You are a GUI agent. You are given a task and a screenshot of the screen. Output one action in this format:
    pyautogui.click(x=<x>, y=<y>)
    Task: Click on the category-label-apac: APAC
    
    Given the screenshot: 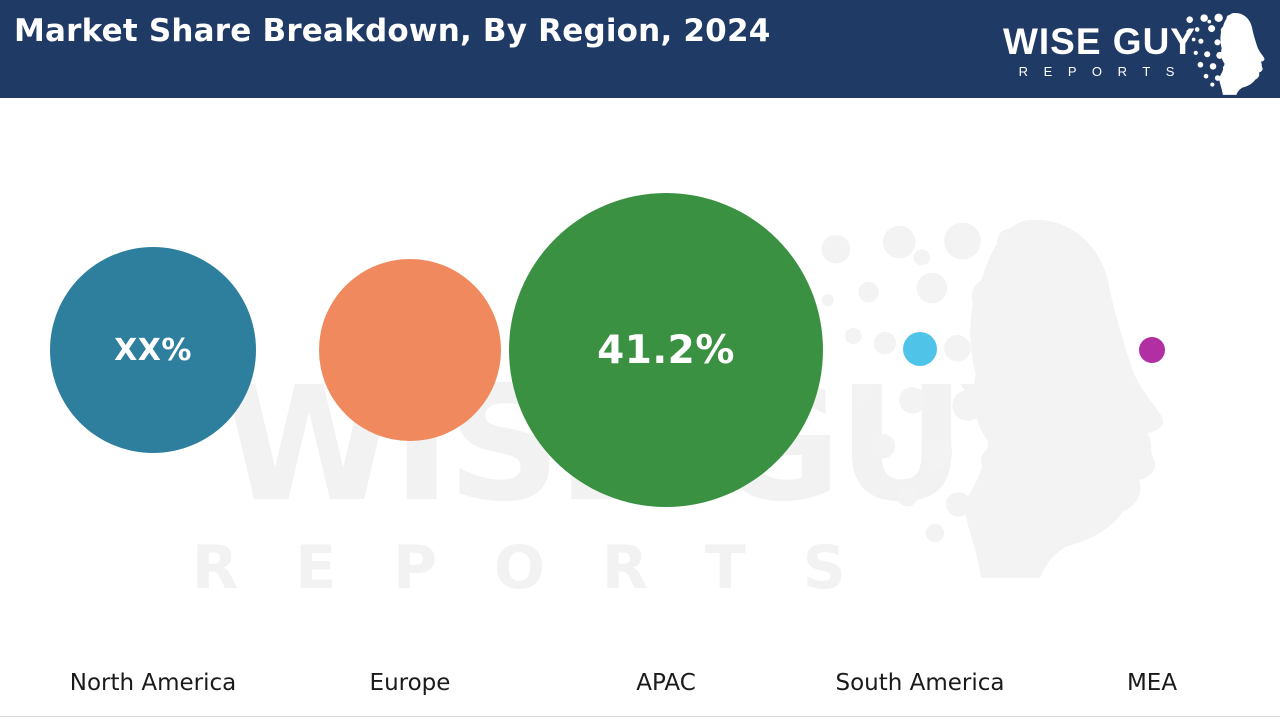 What is the action you would take?
    pyautogui.click(x=666, y=683)
    